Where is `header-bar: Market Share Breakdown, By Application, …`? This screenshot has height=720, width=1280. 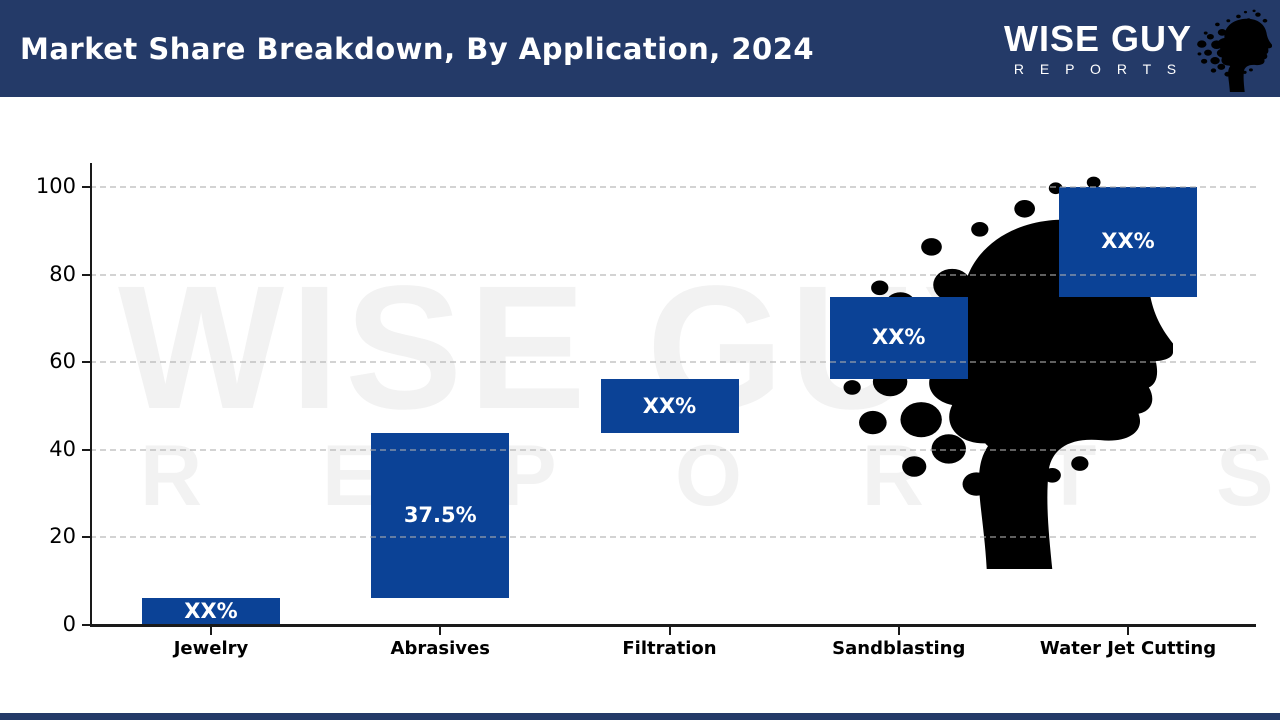
header-bar: Market Share Breakdown, By Application, … is located at coordinates (640, 48).